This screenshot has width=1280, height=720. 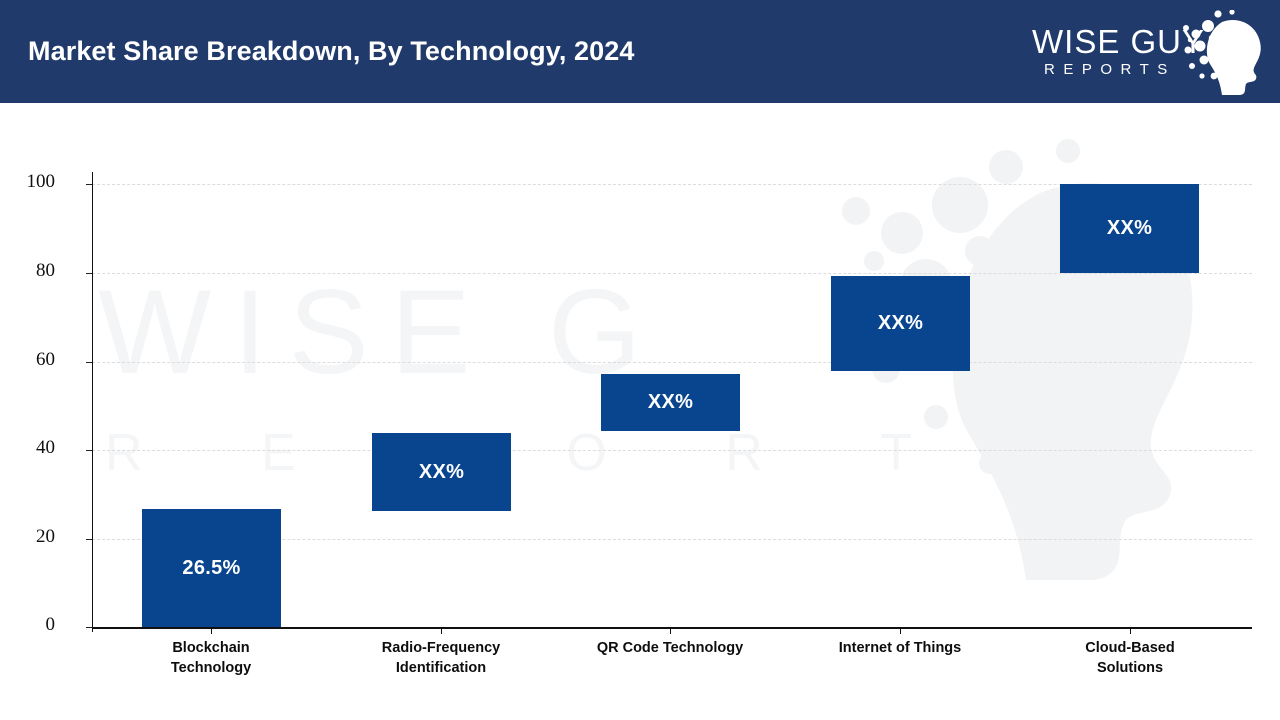 I want to click on x-label-line-1: Internet of Things, so click(x=900, y=648).